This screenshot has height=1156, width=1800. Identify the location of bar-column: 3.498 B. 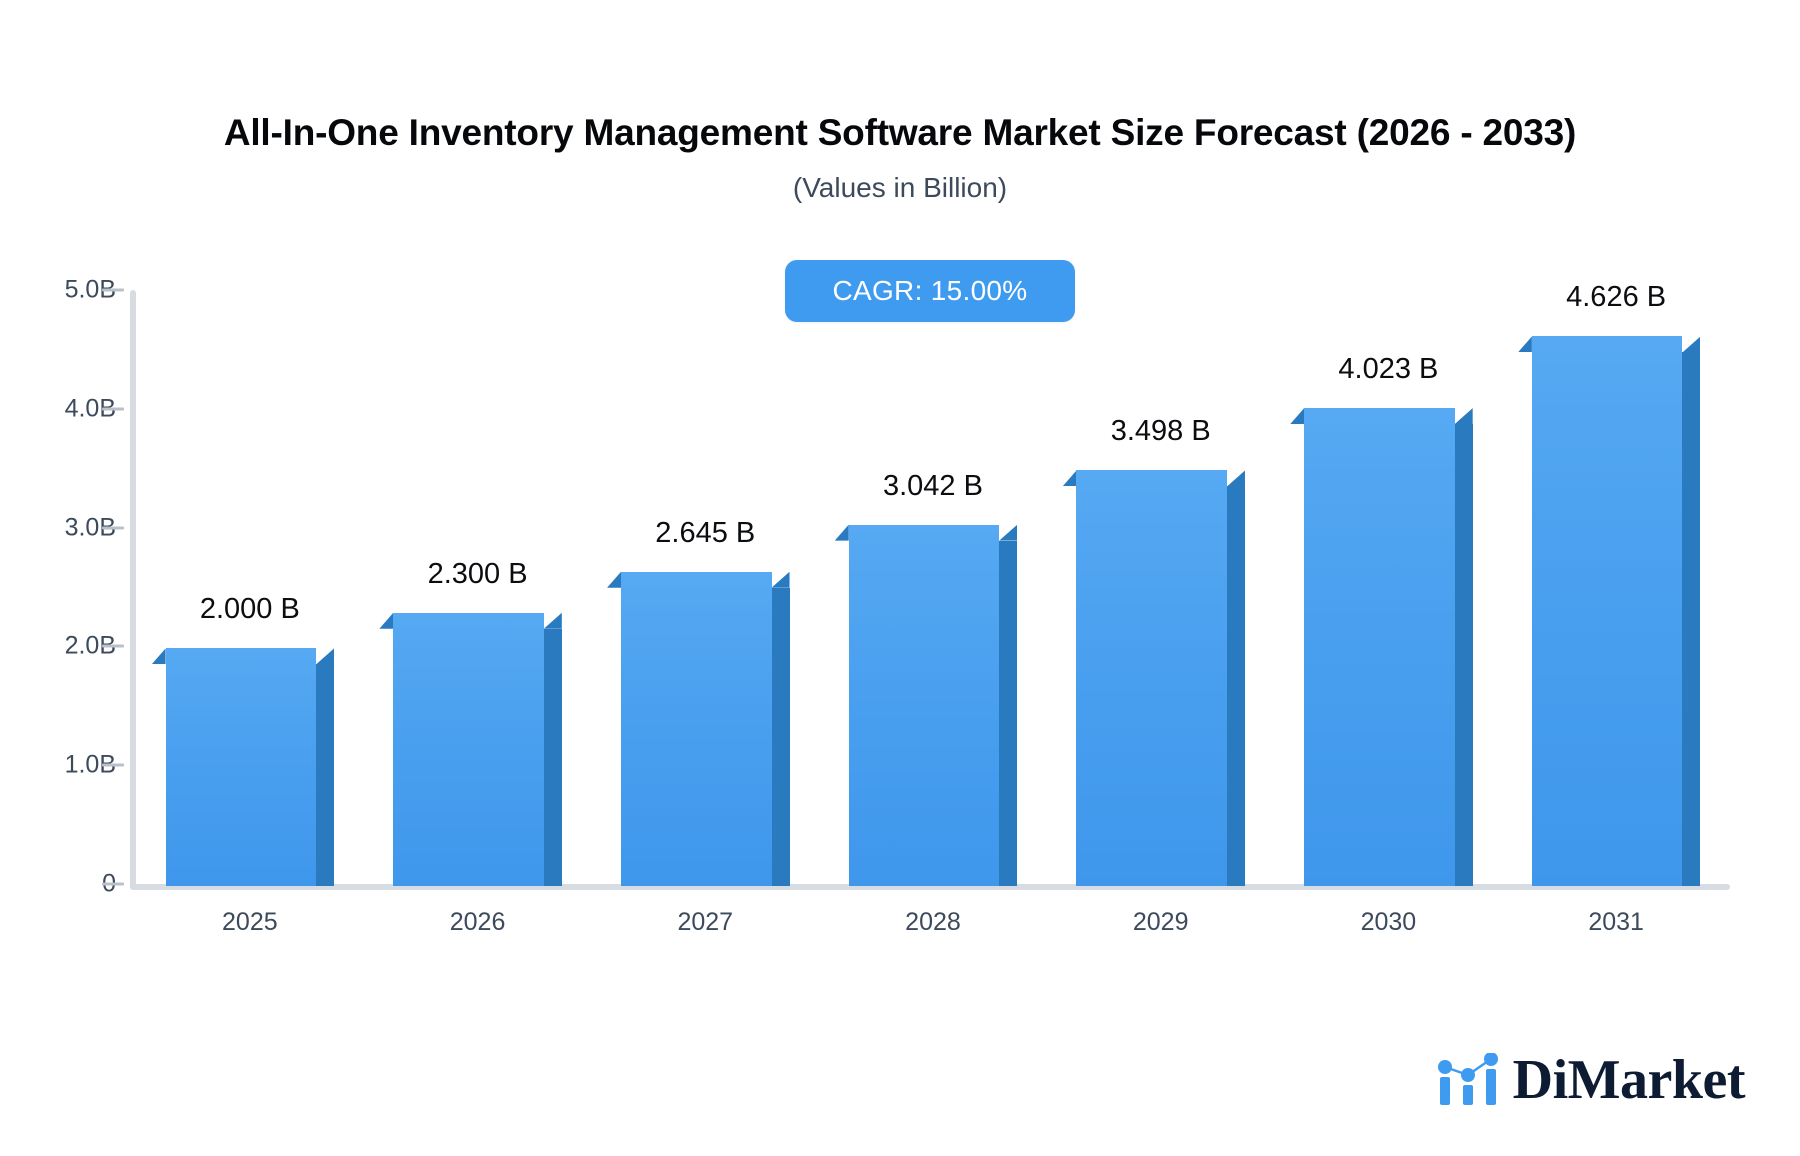
(1153, 585).